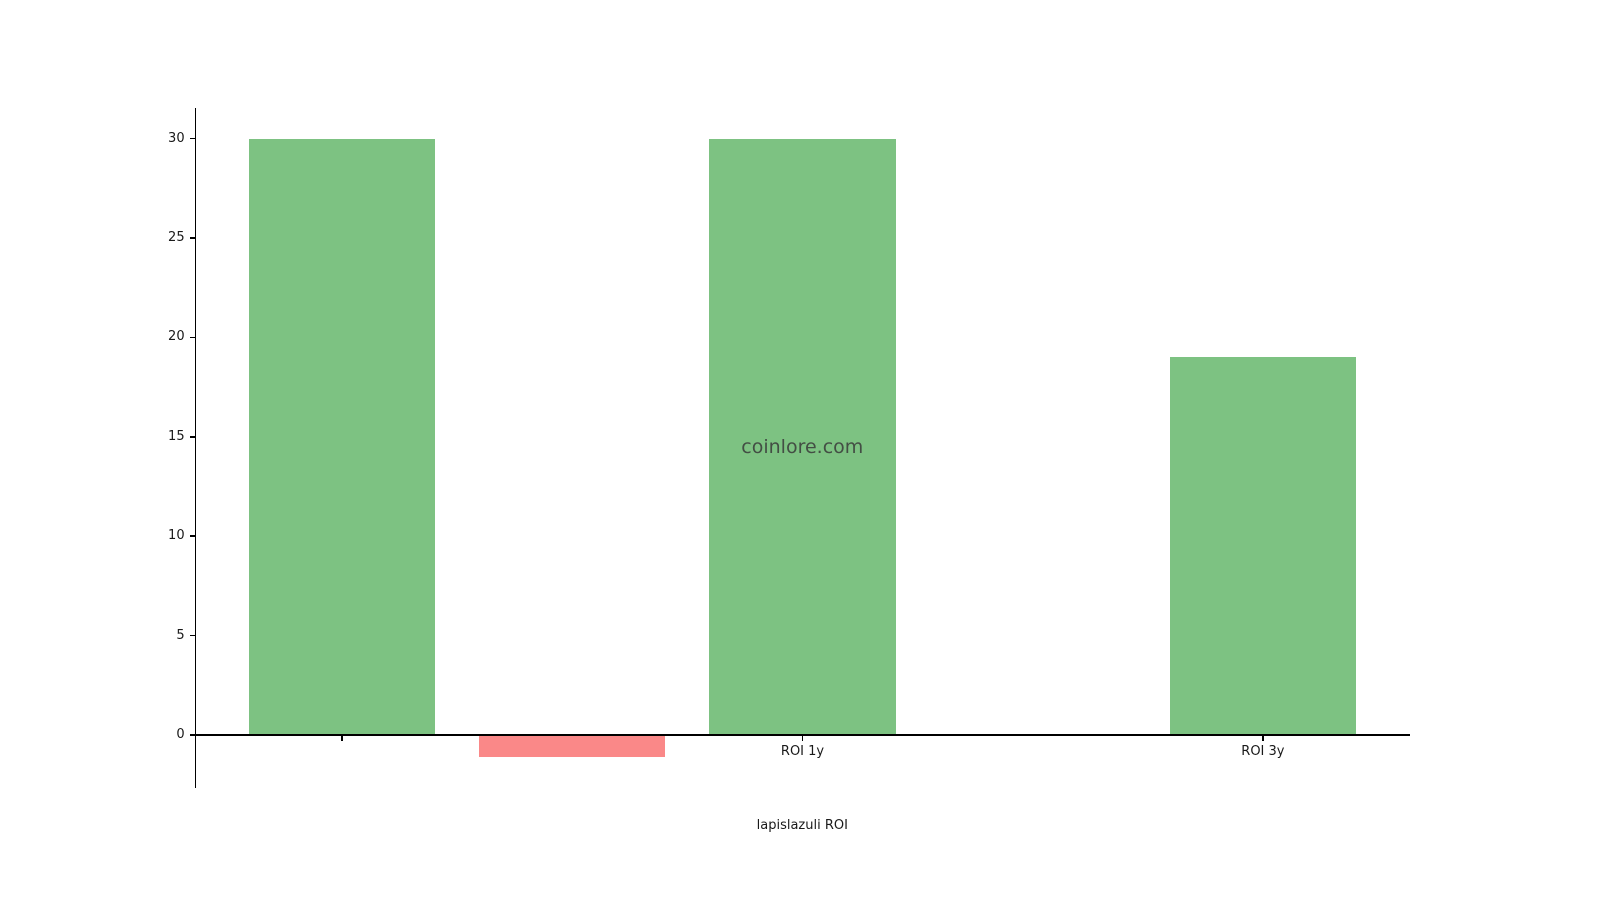 This screenshot has height=900, width=1600. I want to click on y-tick-label: 25, so click(176, 237).